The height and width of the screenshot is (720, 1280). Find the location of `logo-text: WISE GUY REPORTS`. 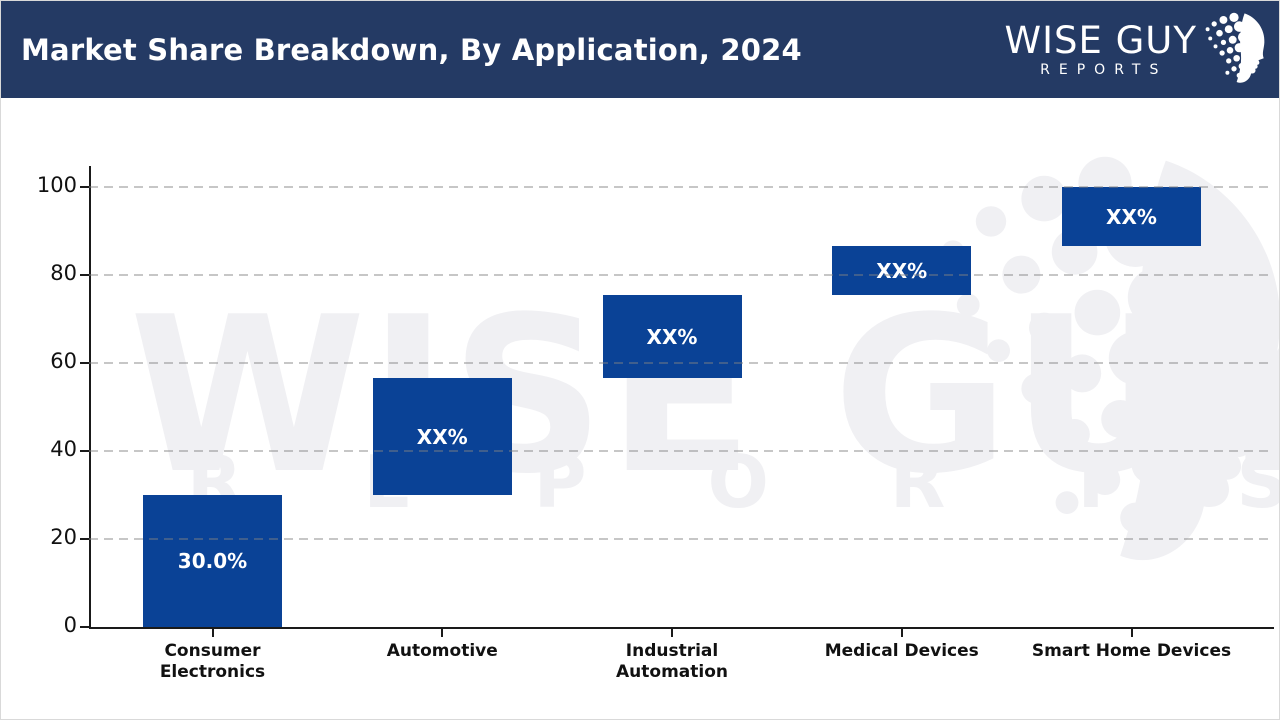

logo-text: WISE GUY REPORTS is located at coordinates (1101, 49).